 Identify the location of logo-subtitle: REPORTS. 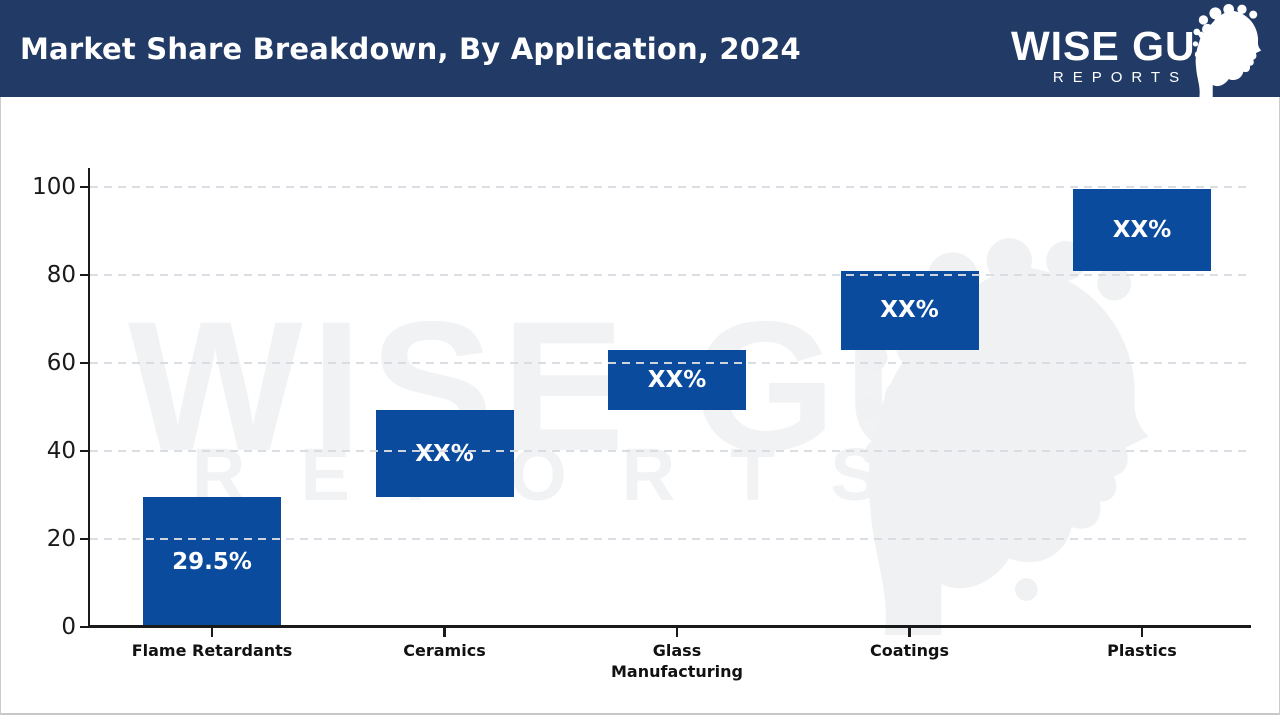
(1120, 77).